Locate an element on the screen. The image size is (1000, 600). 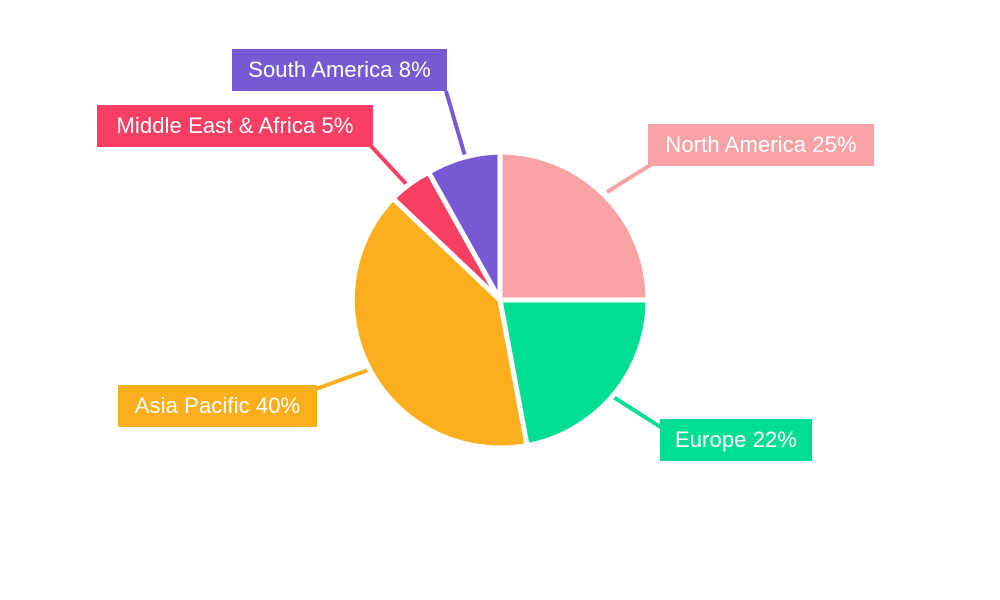
pie-label-asia-pacific: Asia Pacific 40% is located at coordinates (217, 406).